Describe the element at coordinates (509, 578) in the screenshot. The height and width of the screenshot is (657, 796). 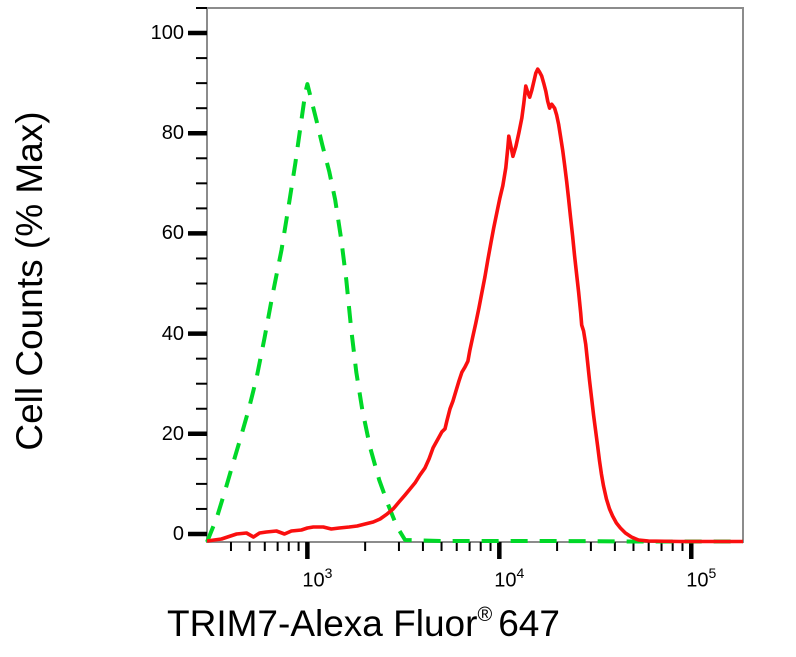
I see `x-tick-label: 10⁴` at that location.